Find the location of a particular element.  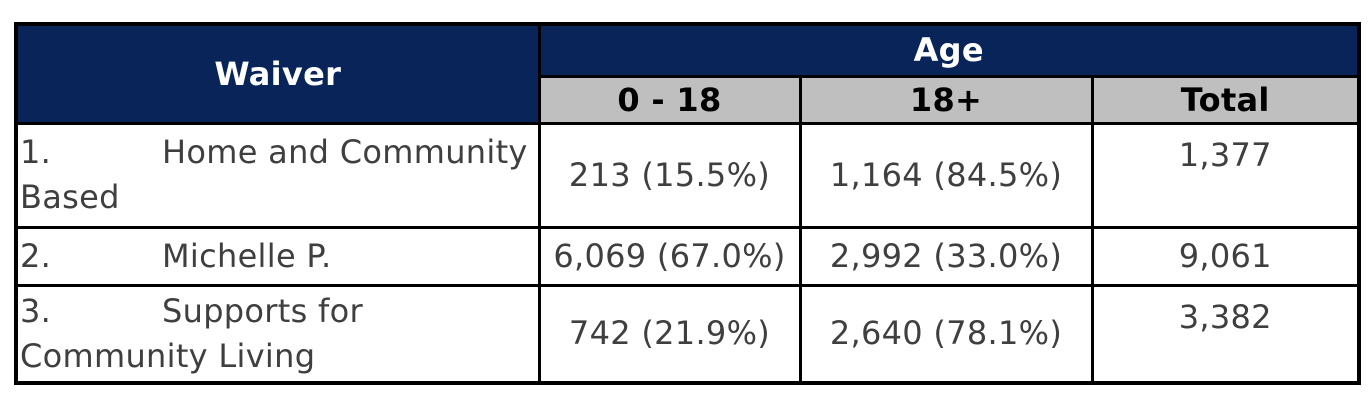

waiver-name-cell: 1. Home and Community Based is located at coordinates (277, 175).